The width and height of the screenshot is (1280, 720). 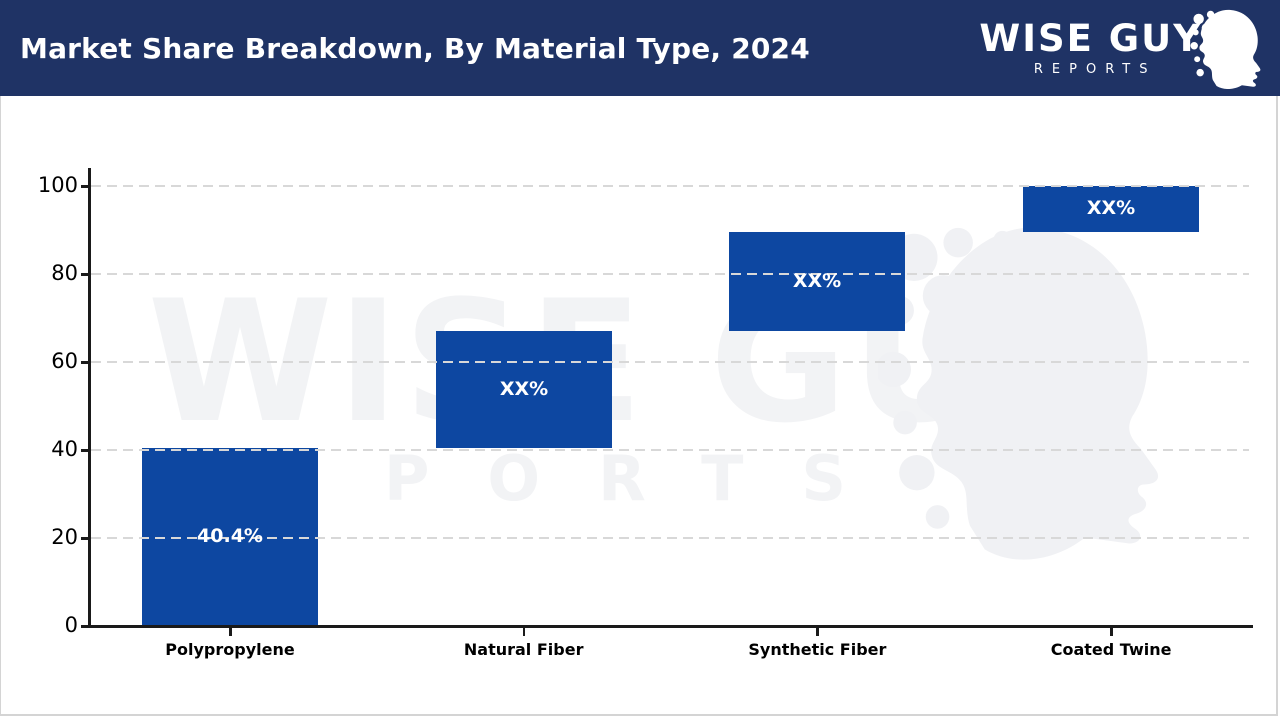 What do you see at coordinates (1111, 649) in the screenshot?
I see `x-category-label-coated-twine: Coated Twine` at bounding box center [1111, 649].